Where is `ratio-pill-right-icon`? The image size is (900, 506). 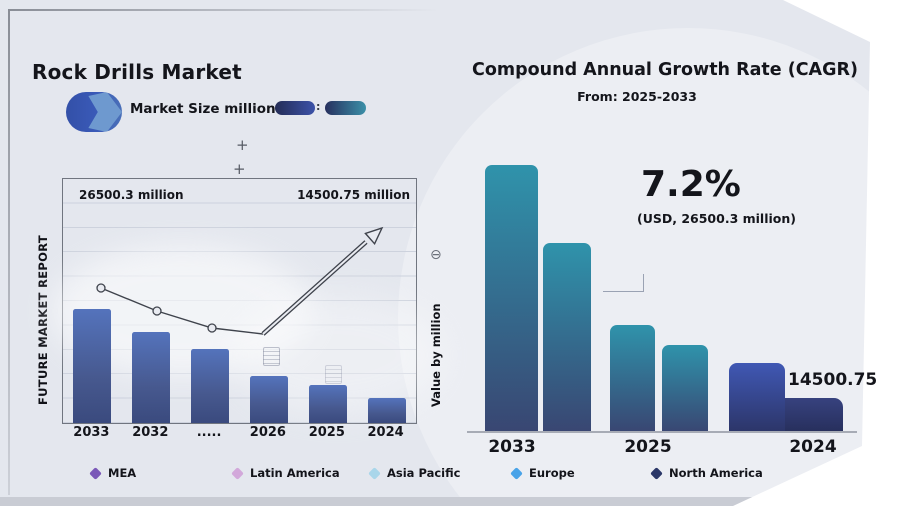 ratio-pill-right-icon is located at coordinates (345, 108).